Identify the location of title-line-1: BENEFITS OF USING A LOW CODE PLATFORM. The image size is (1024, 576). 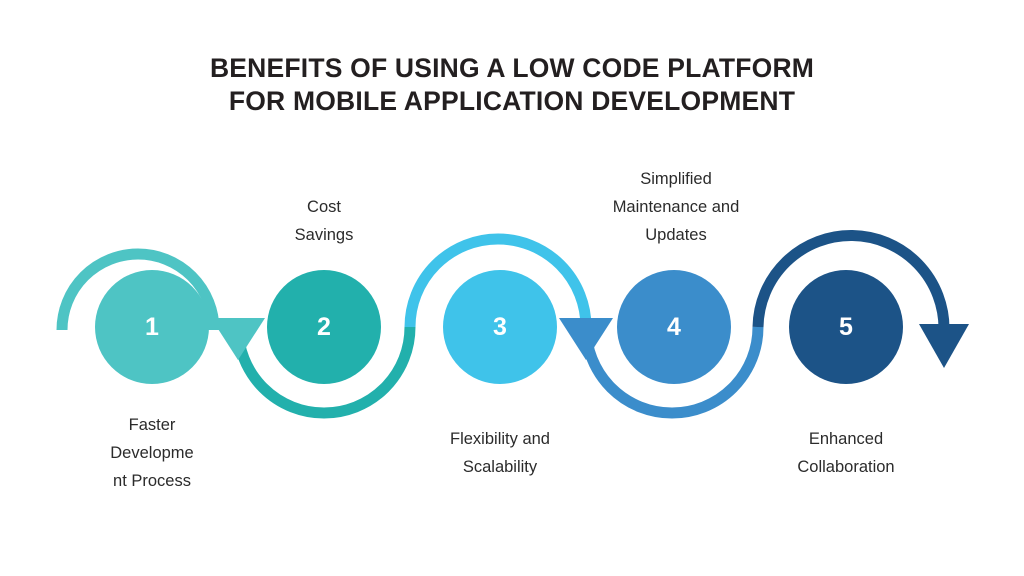
(512, 68).